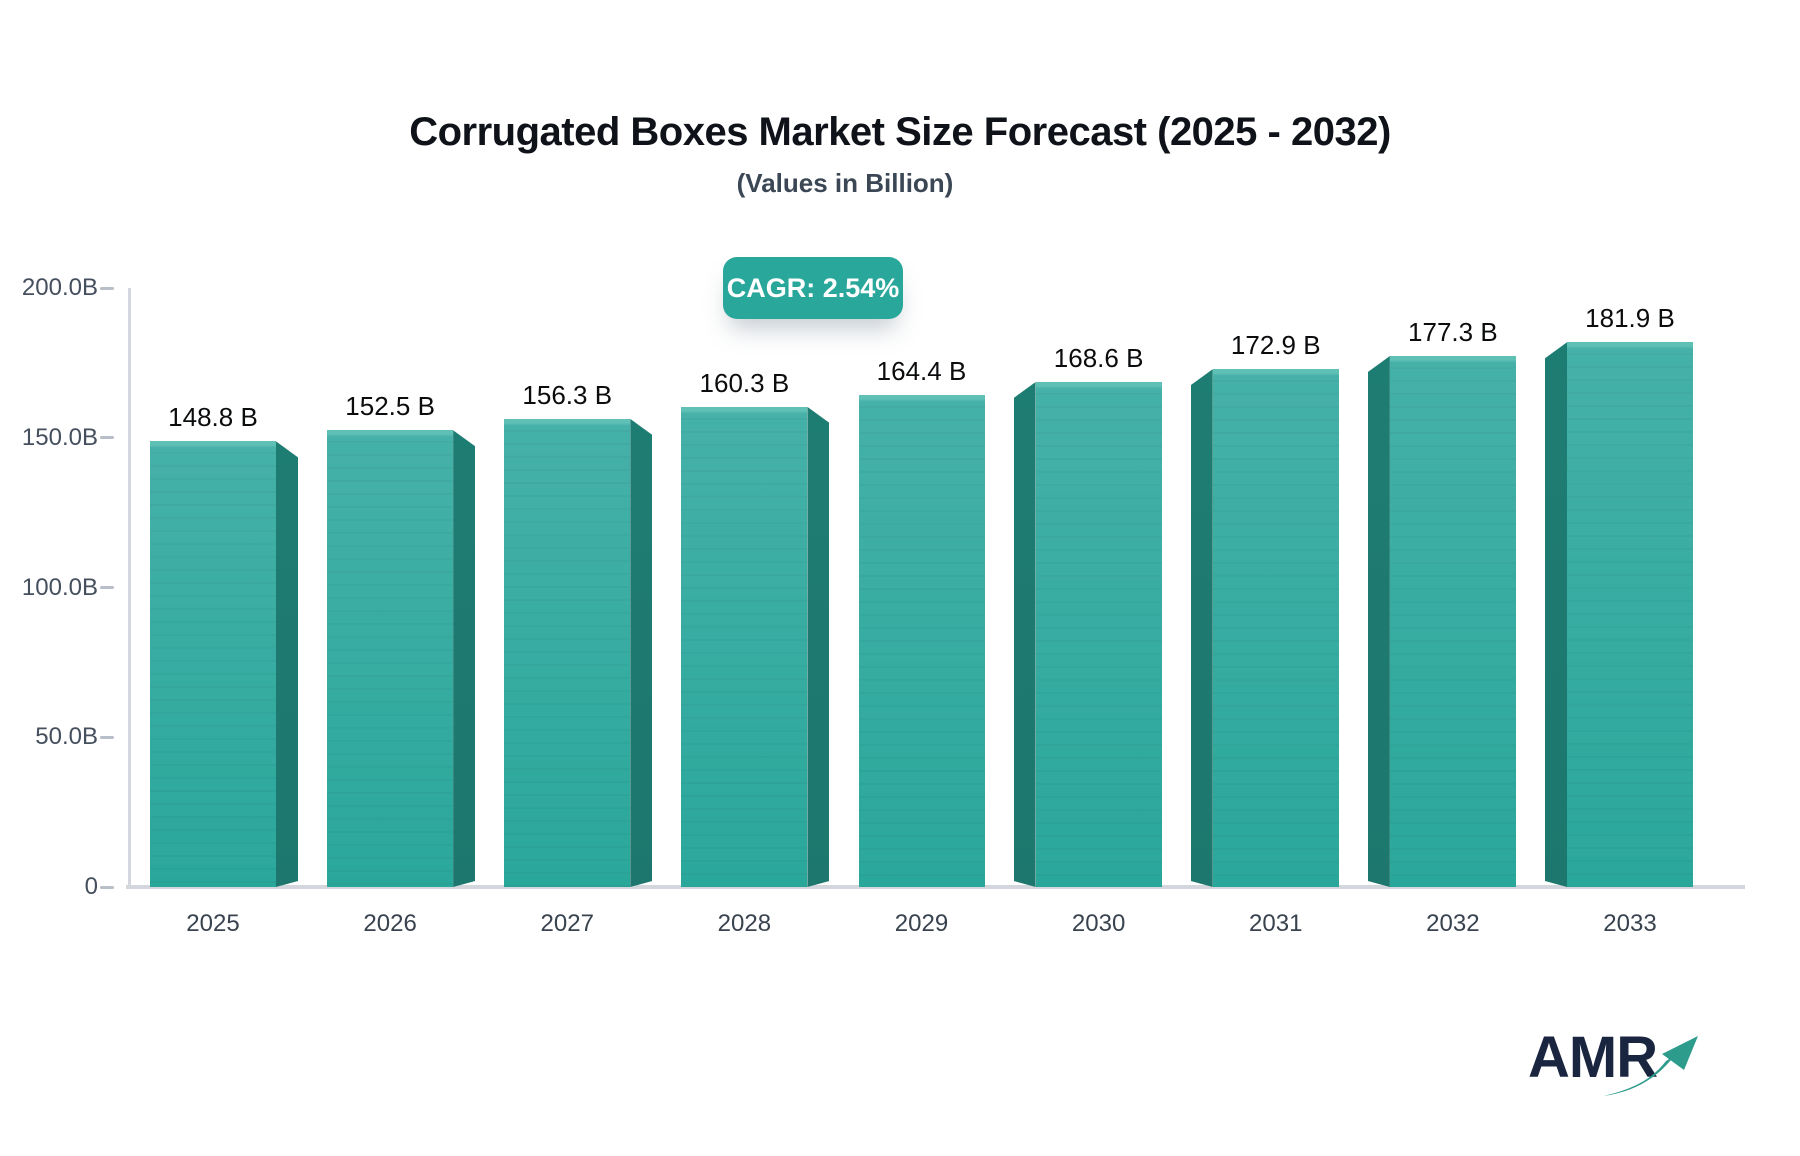 This screenshot has width=1800, height=1156. I want to click on bar-2025, so click(224, 664).